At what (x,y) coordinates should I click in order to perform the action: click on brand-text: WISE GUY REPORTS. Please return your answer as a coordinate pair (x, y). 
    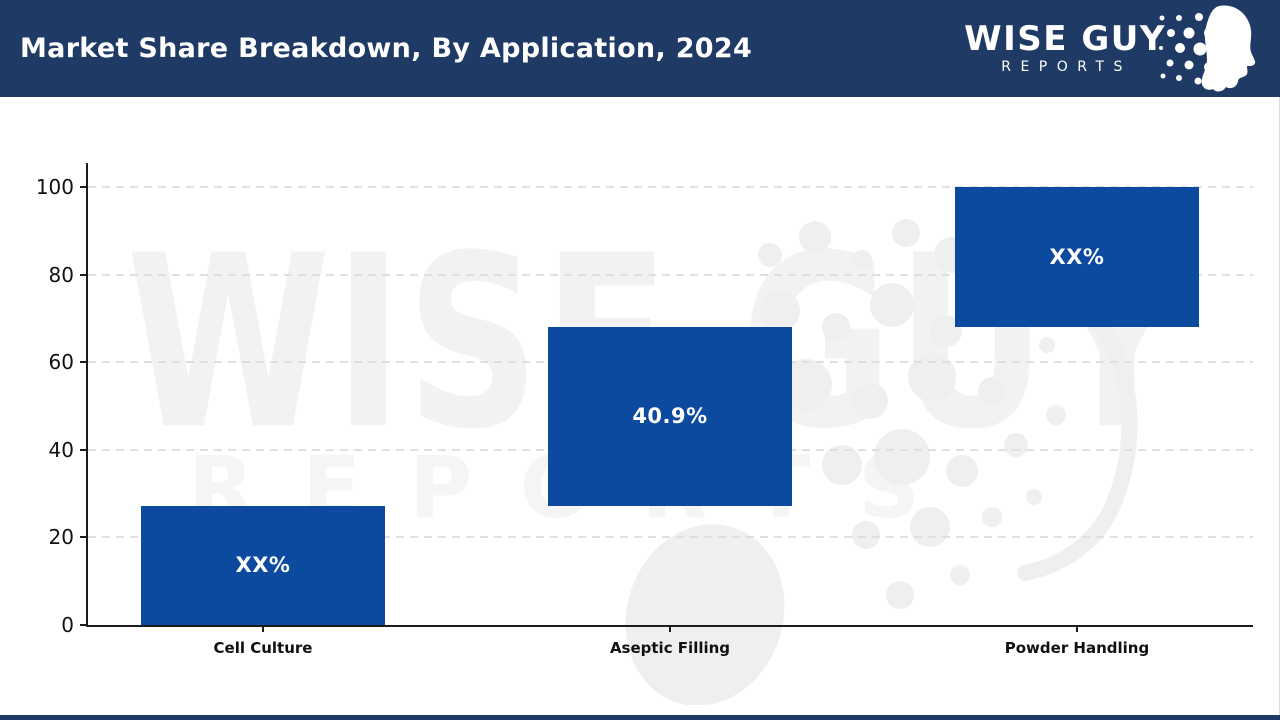
    Looking at the image, I should click on (1065, 48).